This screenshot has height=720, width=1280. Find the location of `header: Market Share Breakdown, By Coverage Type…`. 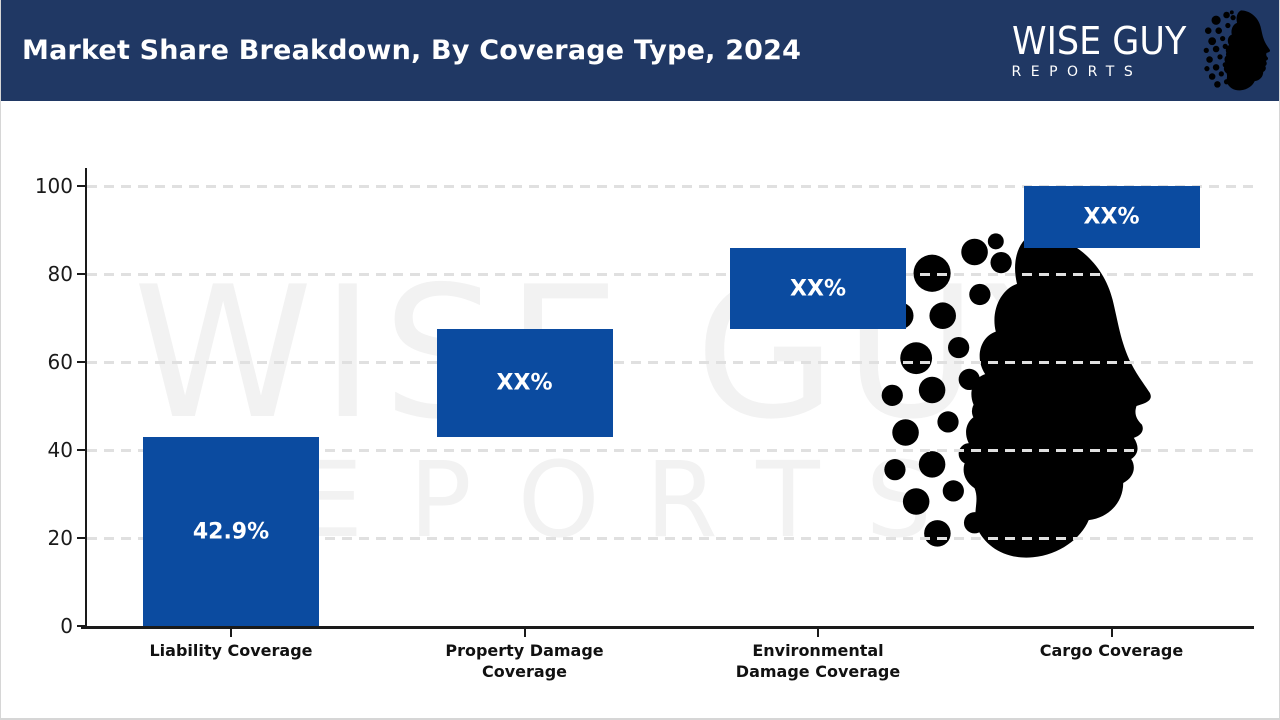

header: Market Share Breakdown, By Coverage Type… is located at coordinates (640, 50).